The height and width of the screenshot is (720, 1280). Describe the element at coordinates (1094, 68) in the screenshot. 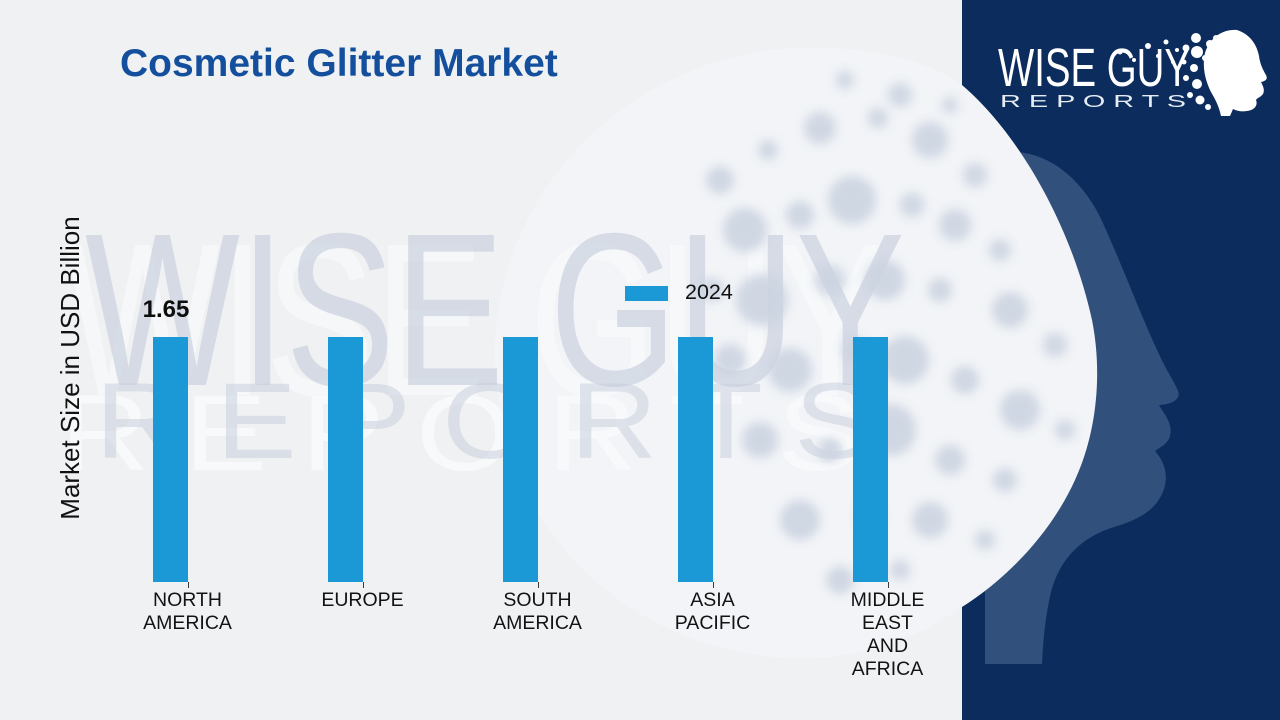

I see `logo-wordmark: WISE GUY` at that location.